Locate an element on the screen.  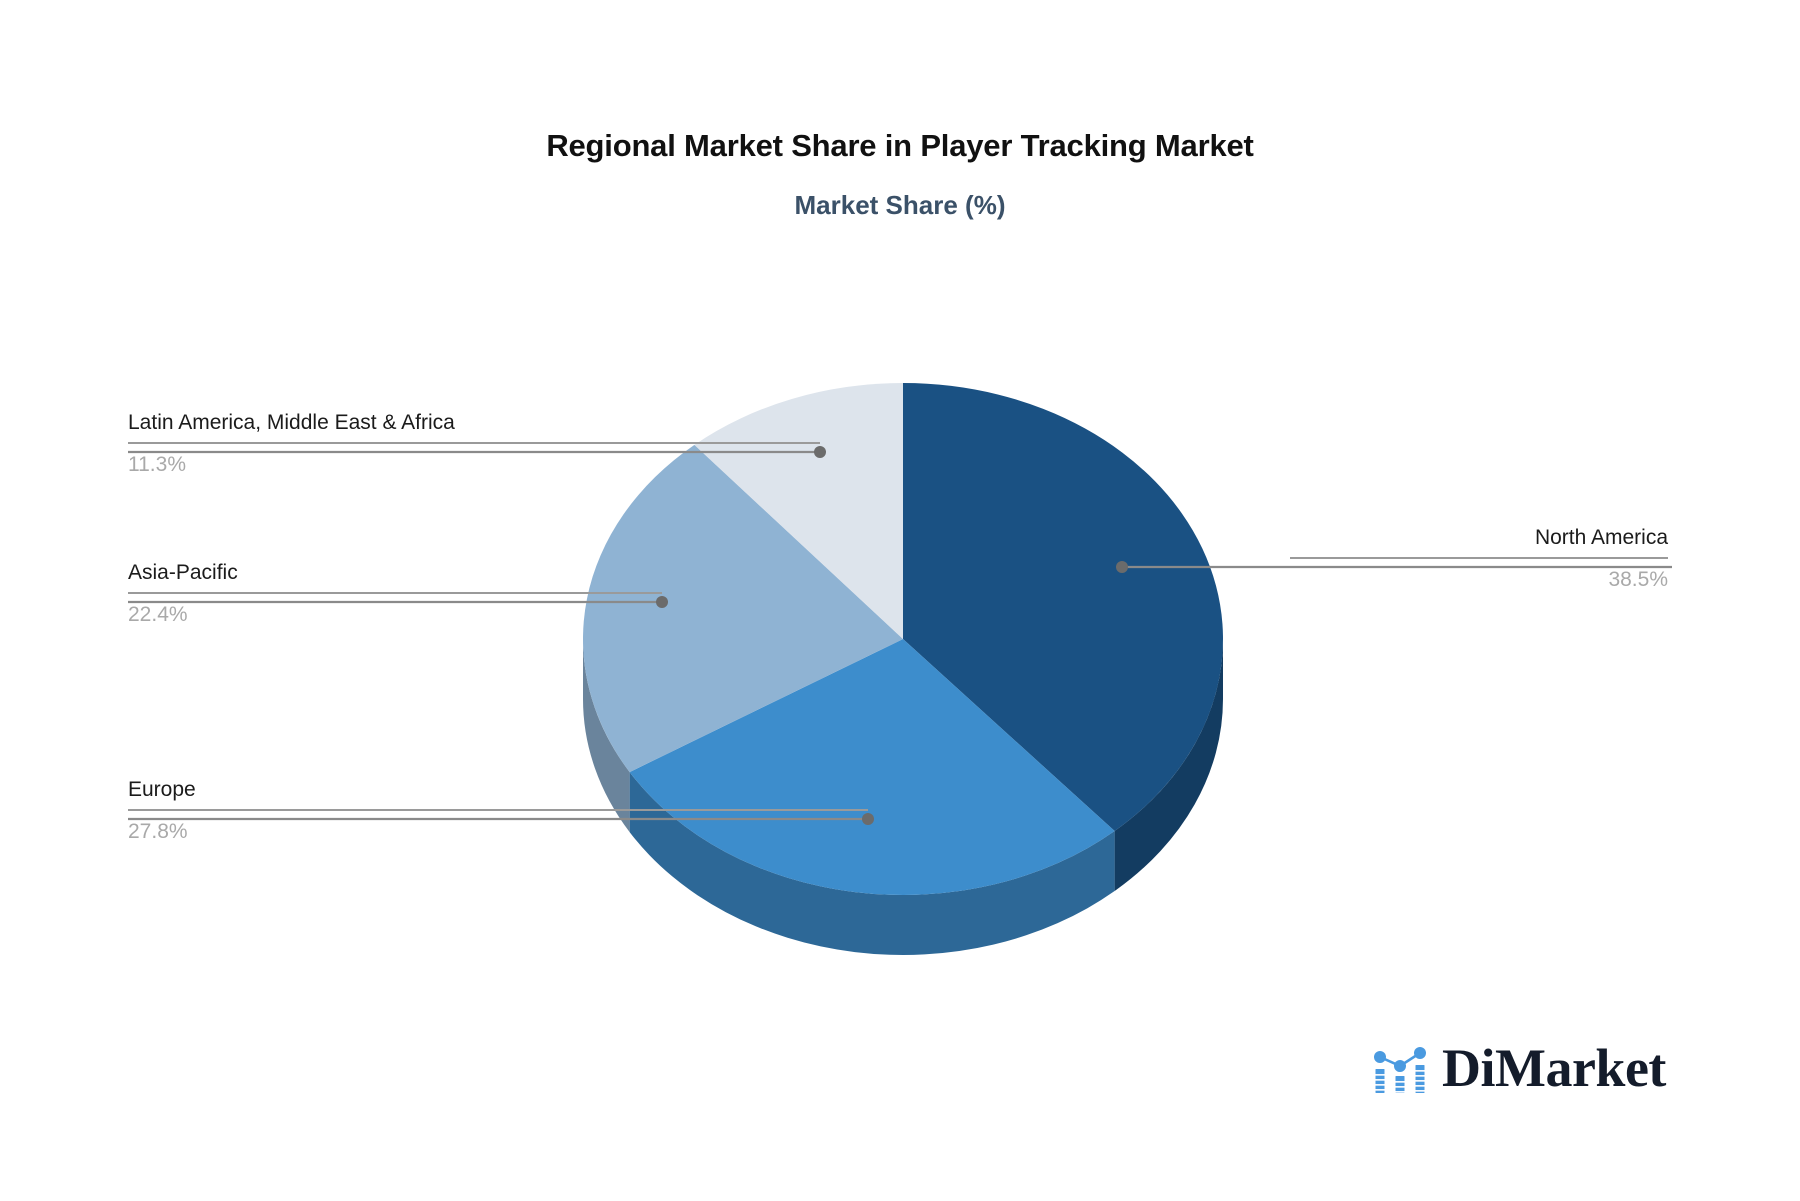
callout-value-europe: 27.8% is located at coordinates (158, 831).